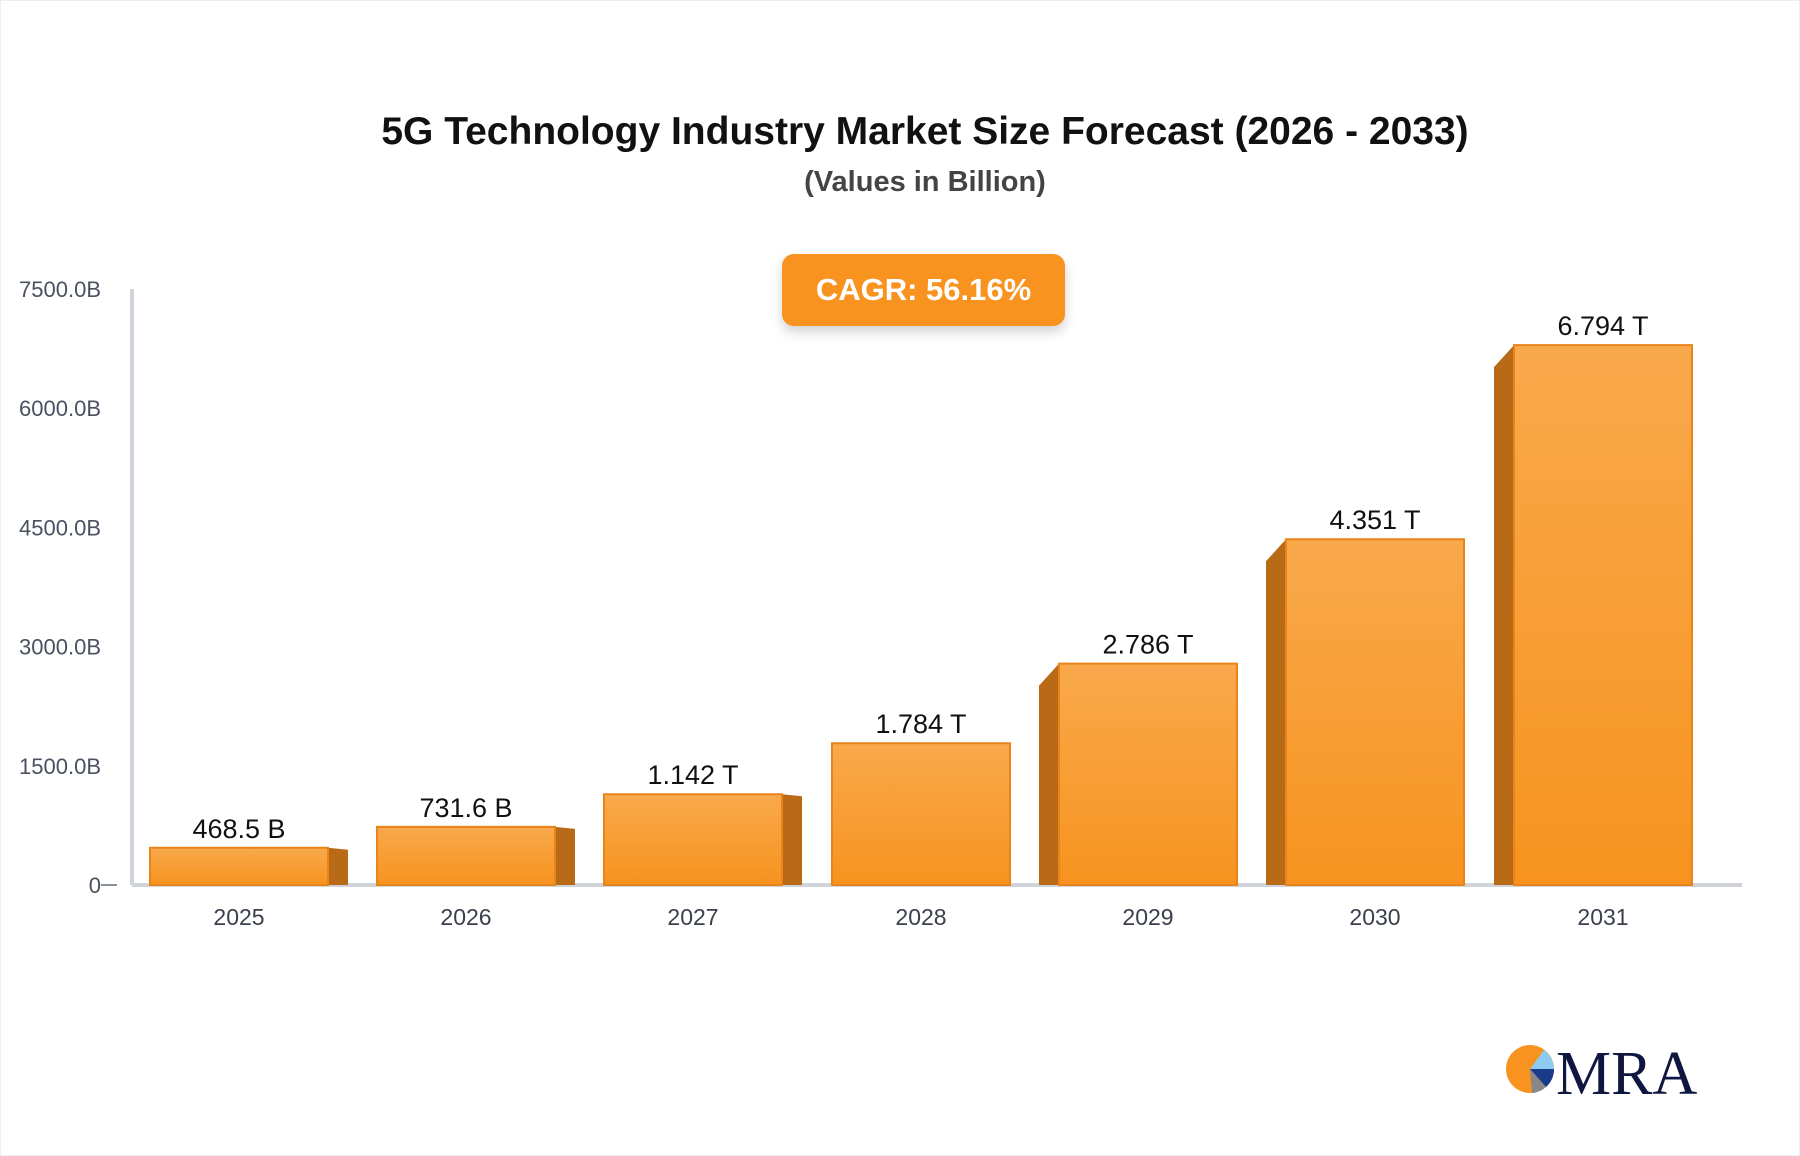 Image resolution: width=1800 pixels, height=1156 pixels. Describe the element at coordinates (920, 724) in the screenshot. I see `data-label: 1.784 T` at that location.